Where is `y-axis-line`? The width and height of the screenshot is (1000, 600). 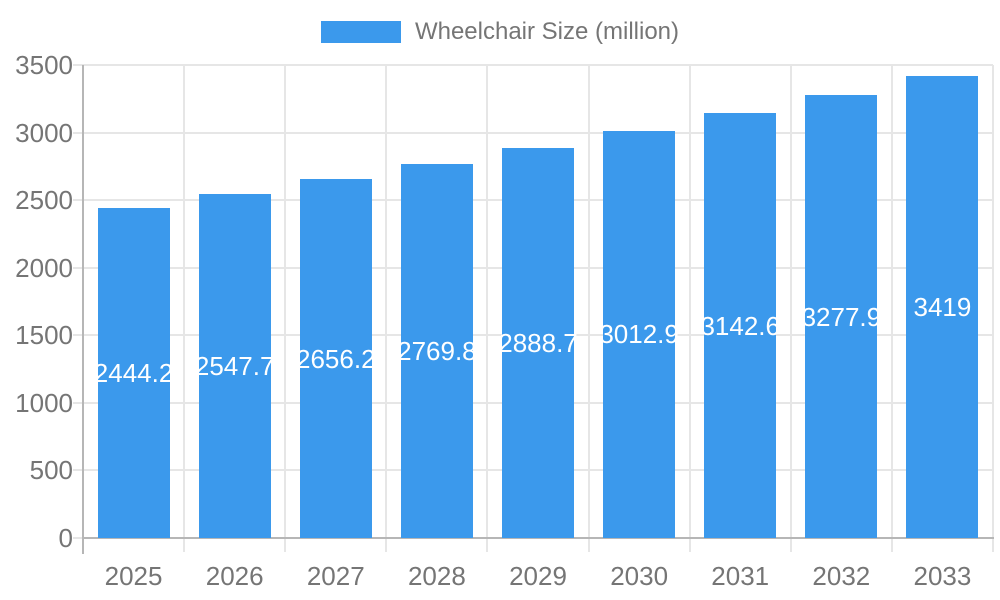 y-axis-line is located at coordinates (83, 309).